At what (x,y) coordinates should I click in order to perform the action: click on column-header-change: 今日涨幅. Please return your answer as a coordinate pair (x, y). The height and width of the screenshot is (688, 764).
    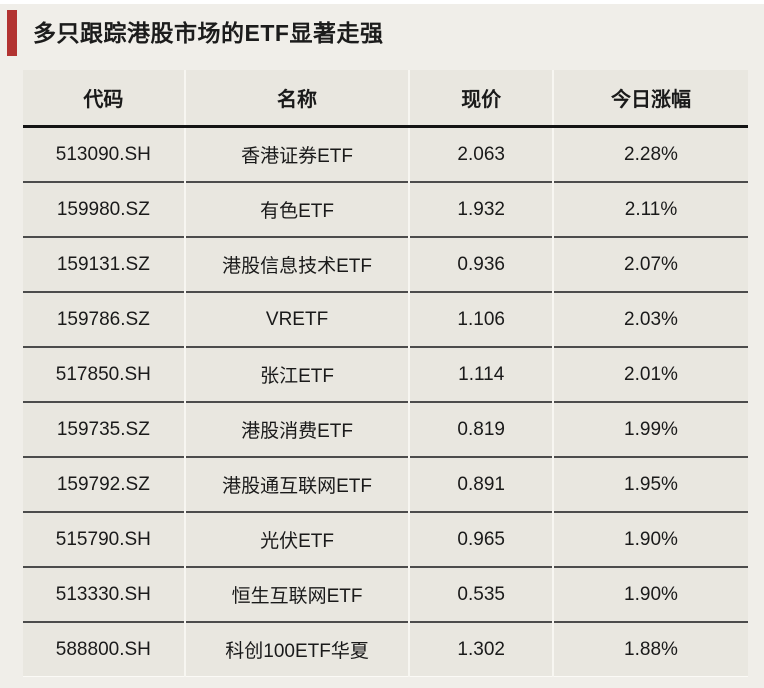
    Looking at the image, I should click on (649, 99).